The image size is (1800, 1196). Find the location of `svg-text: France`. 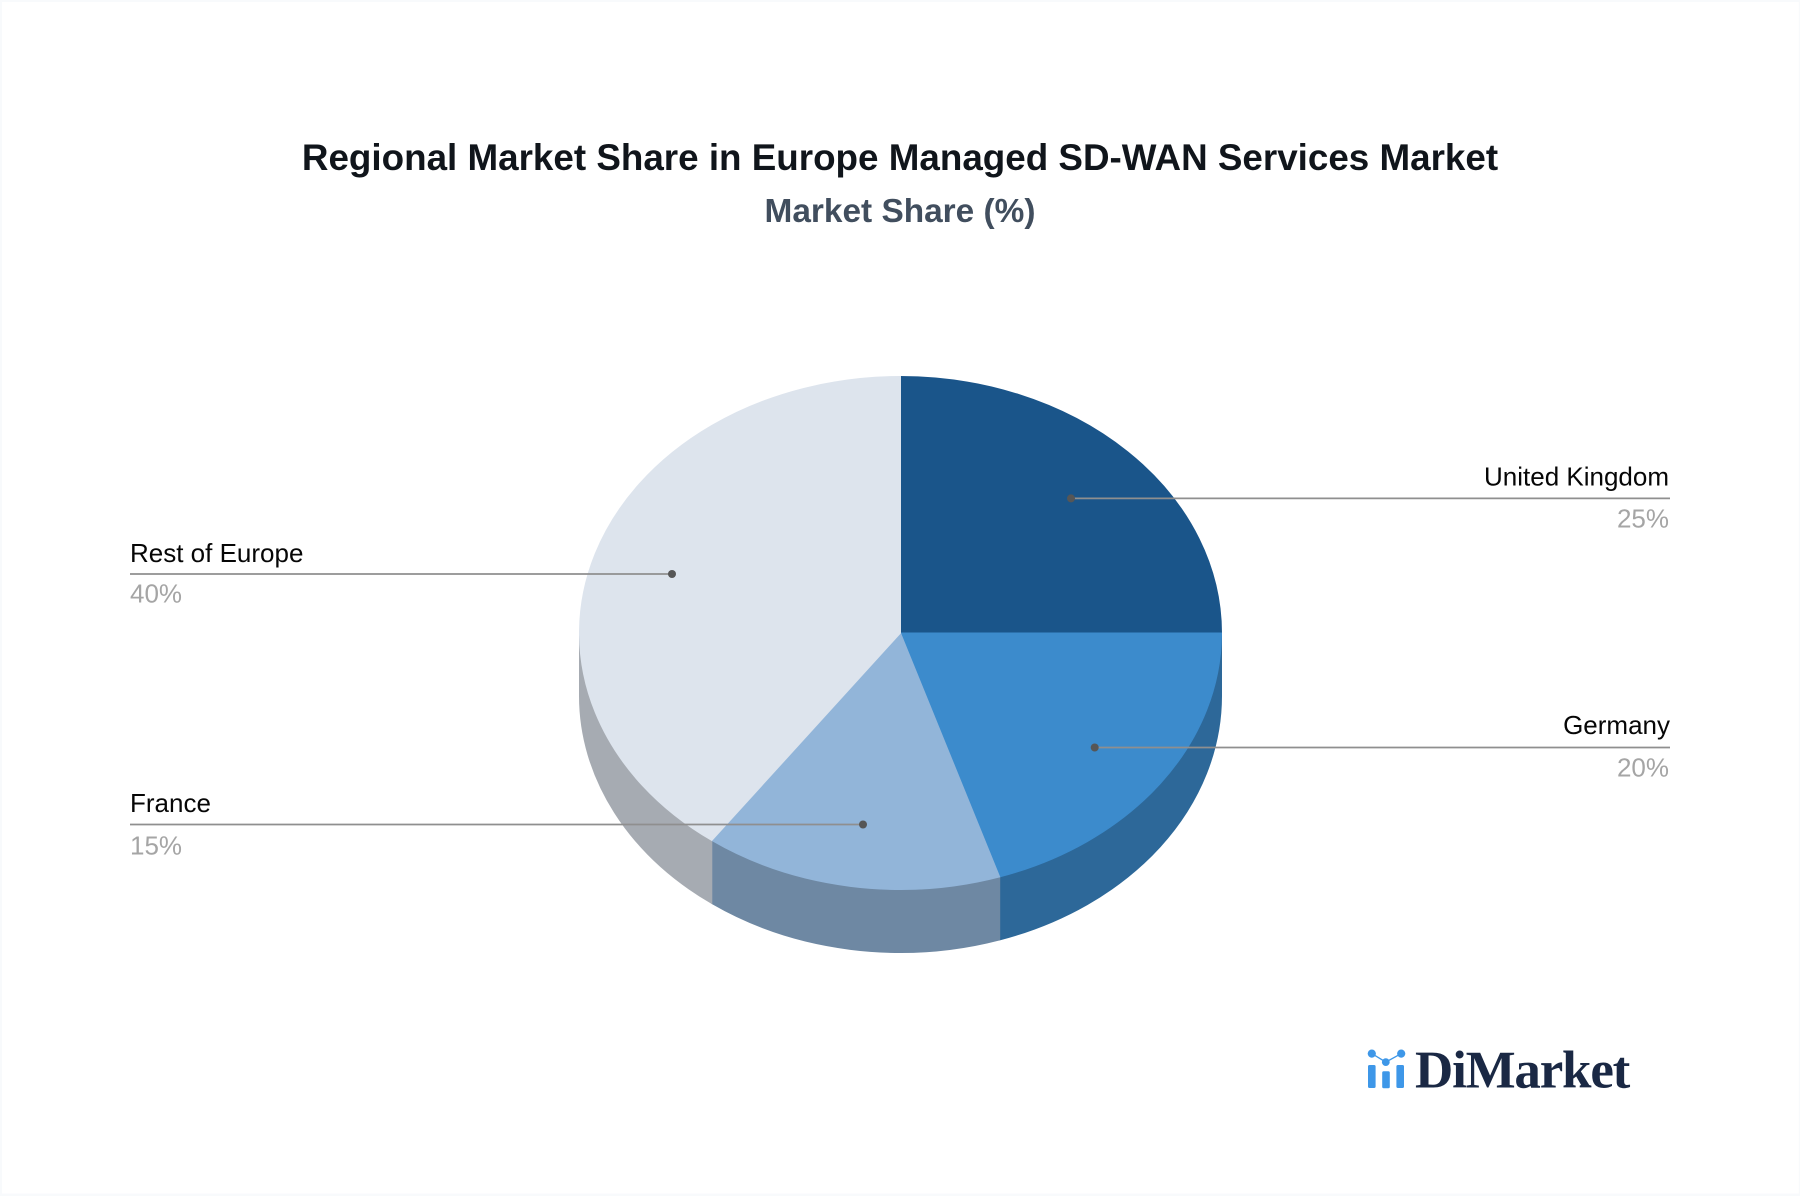

svg-text: France is located at coordinates (170, 803).